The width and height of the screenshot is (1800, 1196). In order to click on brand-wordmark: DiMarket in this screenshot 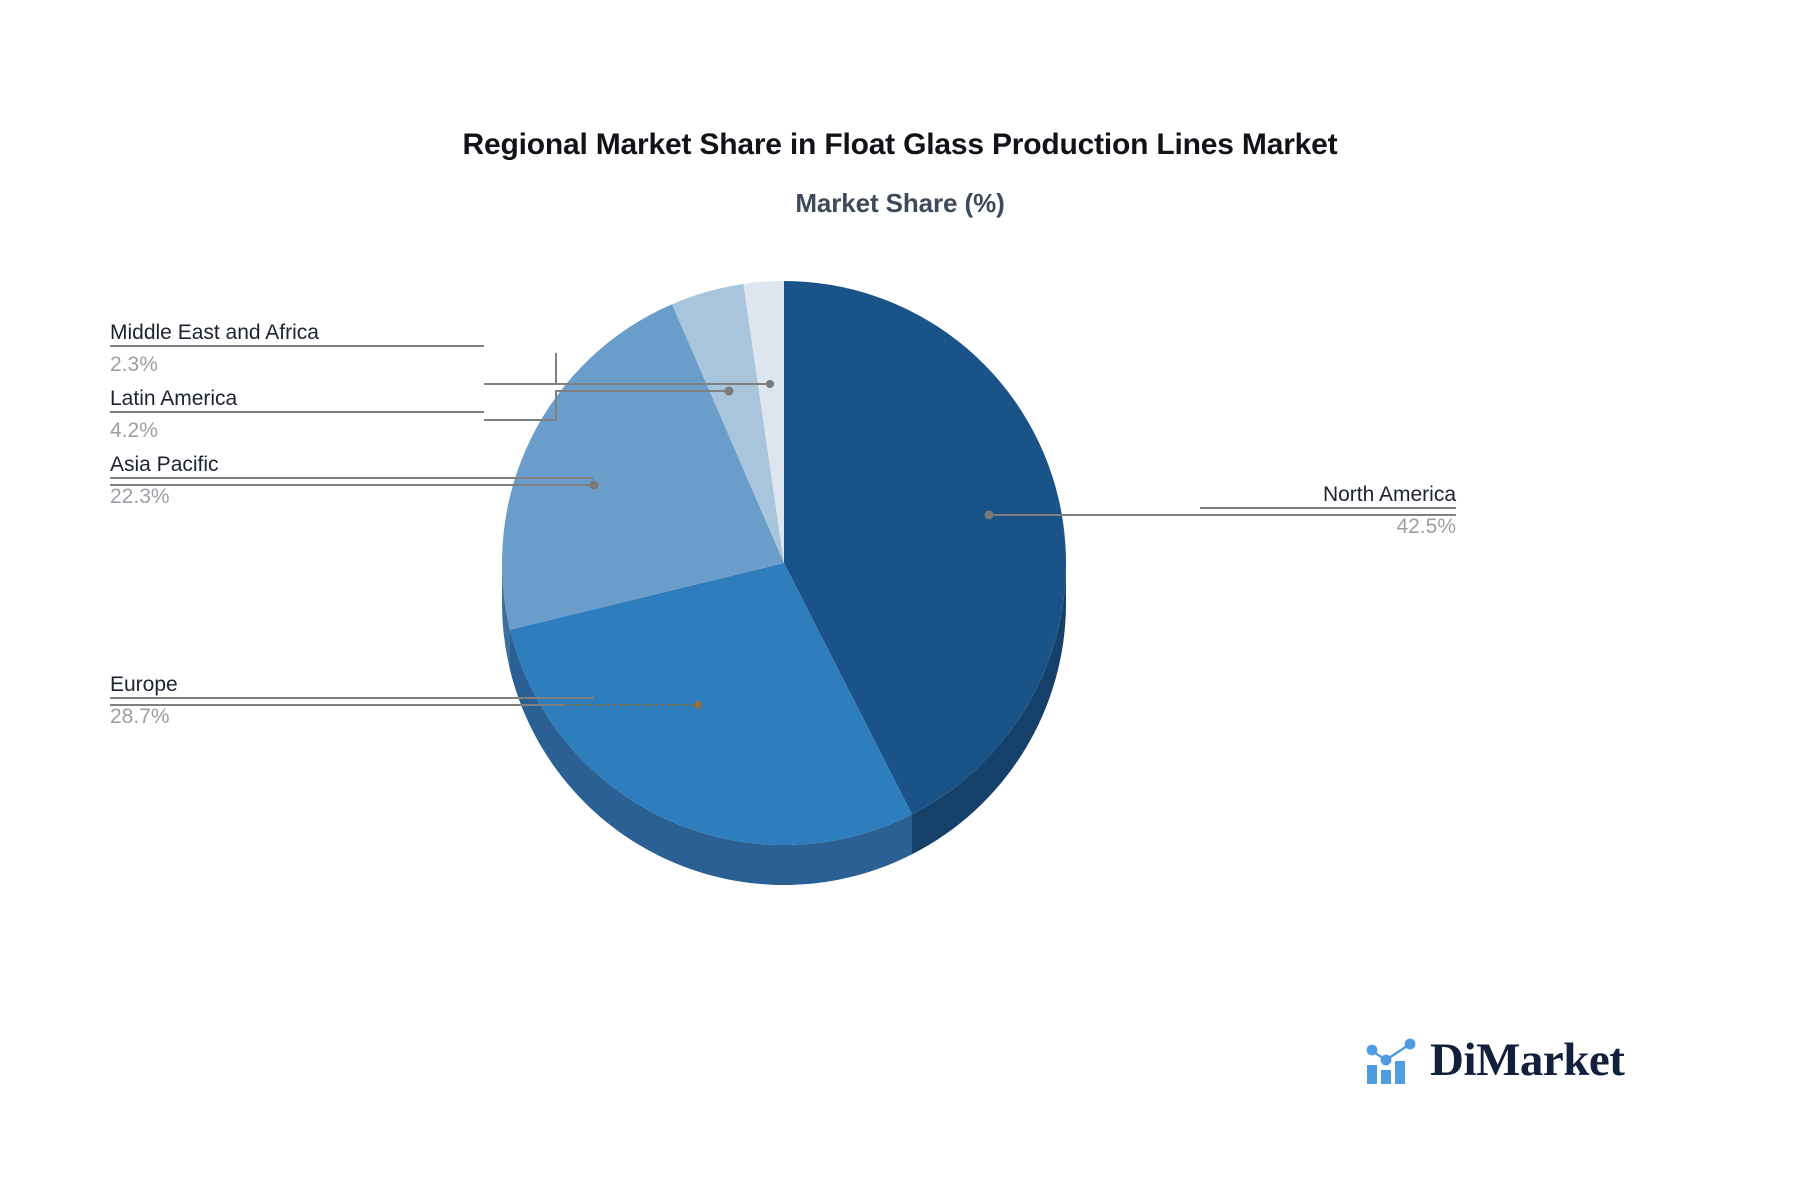, I will do `click(1527, 1059)`.